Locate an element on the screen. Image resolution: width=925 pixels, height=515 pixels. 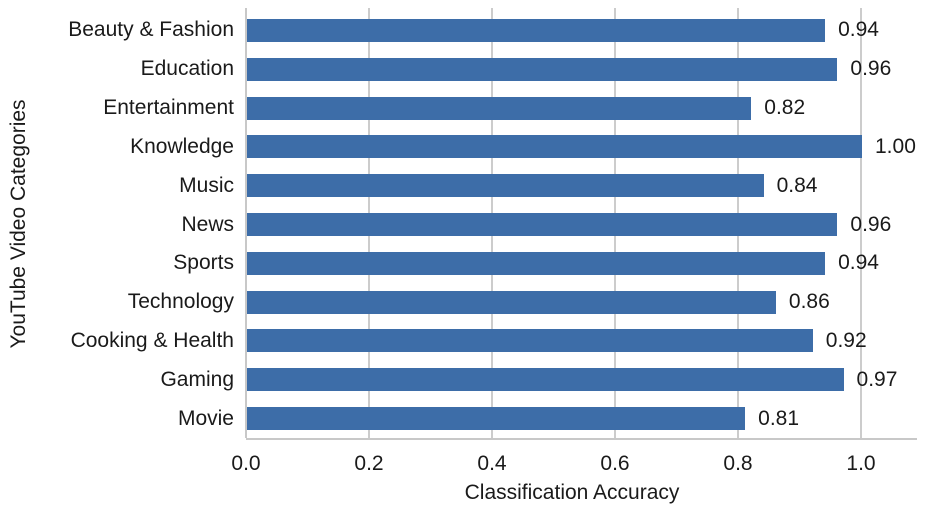
y-tick-label: Cooking & Health is located at coordinates (152, 340).